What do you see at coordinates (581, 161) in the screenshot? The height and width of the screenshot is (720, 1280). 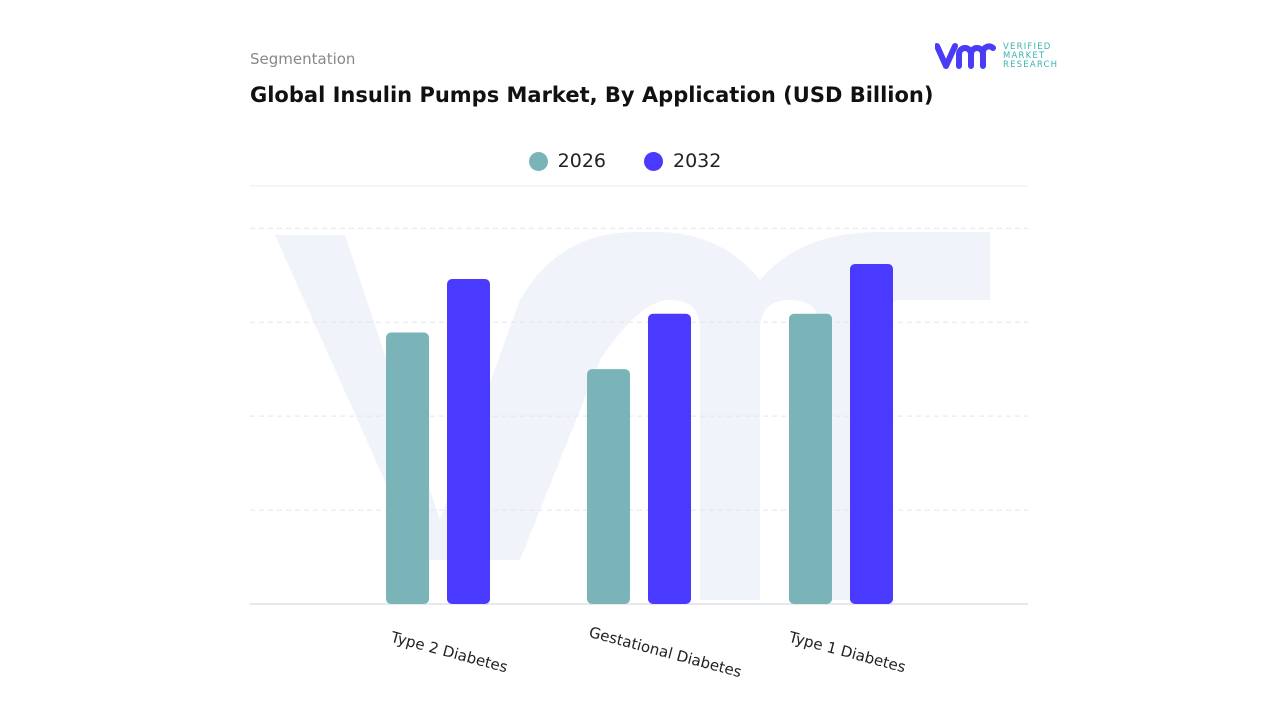 I see `legend-label: 2026` at bounding box center [581, 161].